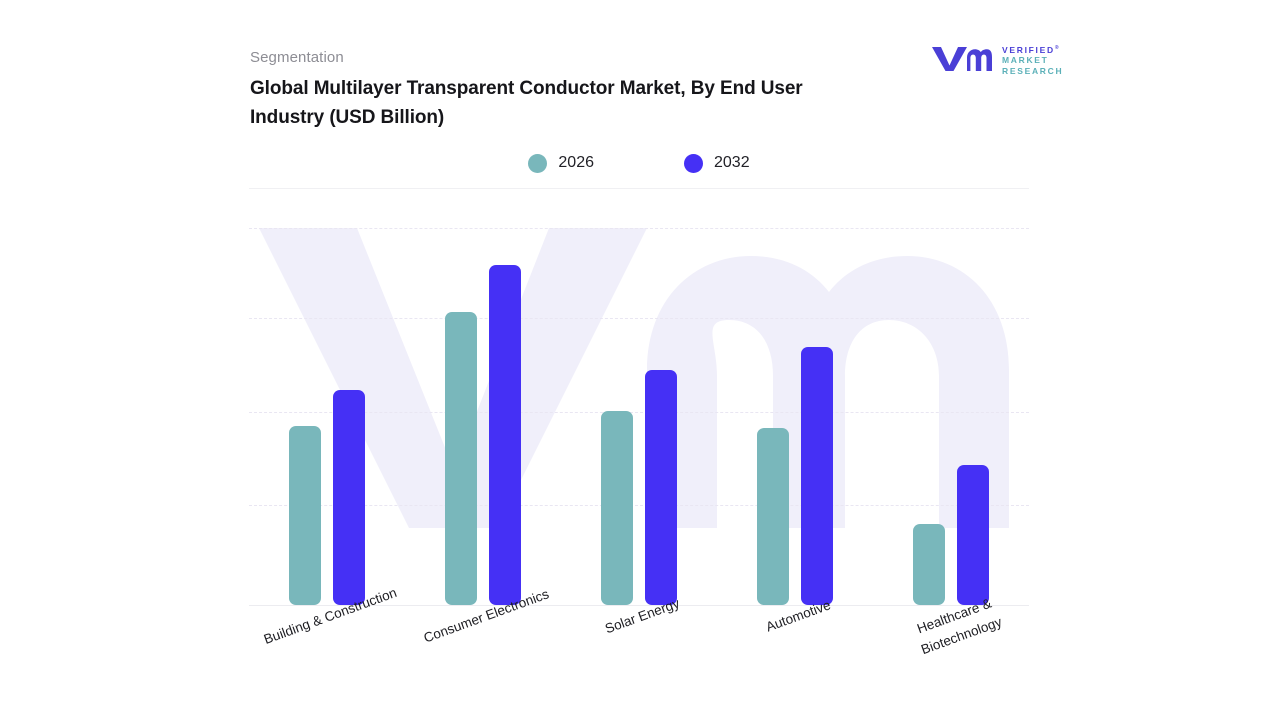 The width and height of the screenshot is (1280, 720). What do you see at coordinates (576, 162) in the screenshot?
I see `legend-label-2026: 2026` at bounding box center [576, 162].